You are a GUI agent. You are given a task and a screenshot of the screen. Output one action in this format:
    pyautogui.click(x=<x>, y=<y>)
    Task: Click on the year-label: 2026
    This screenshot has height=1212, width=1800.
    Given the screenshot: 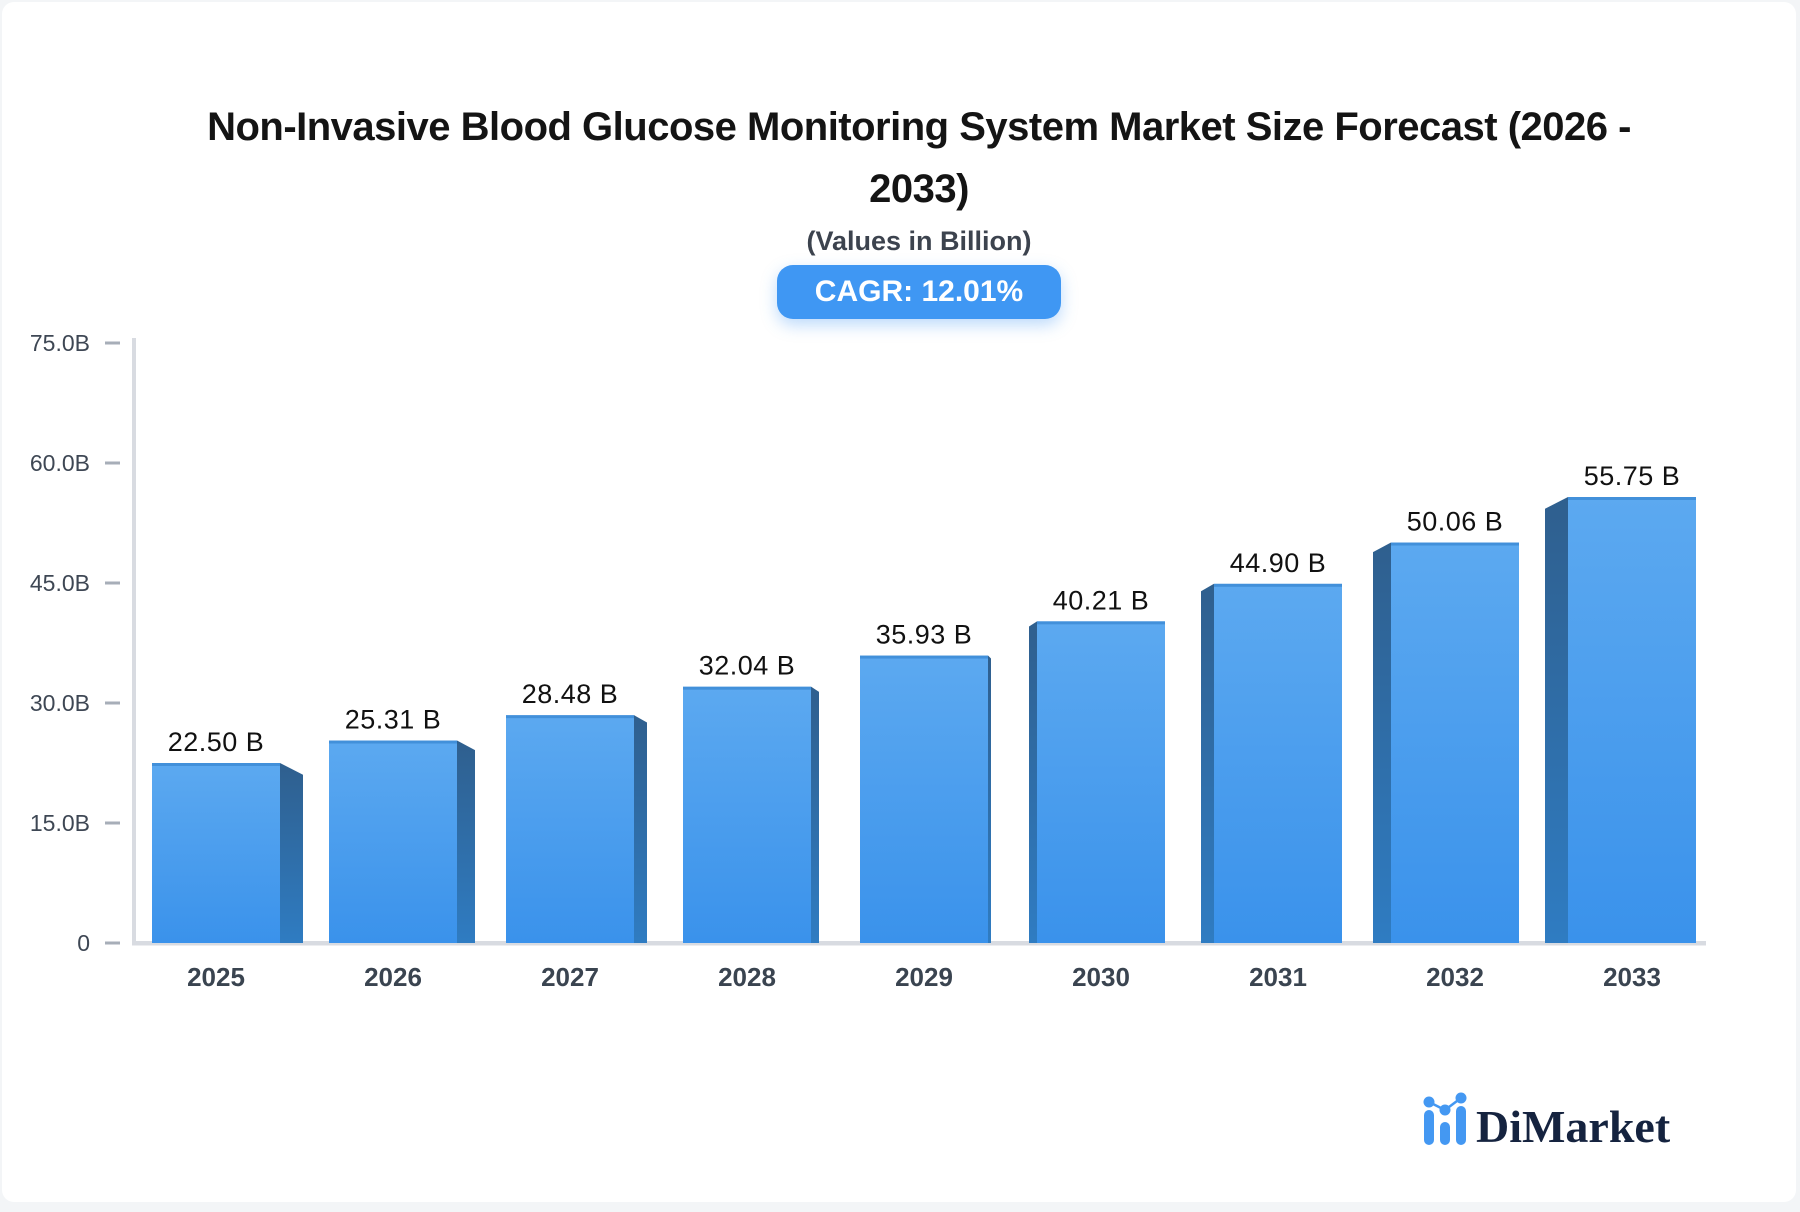 What is the action you would take?
    pyautogui.click(x=393, y=977)
    